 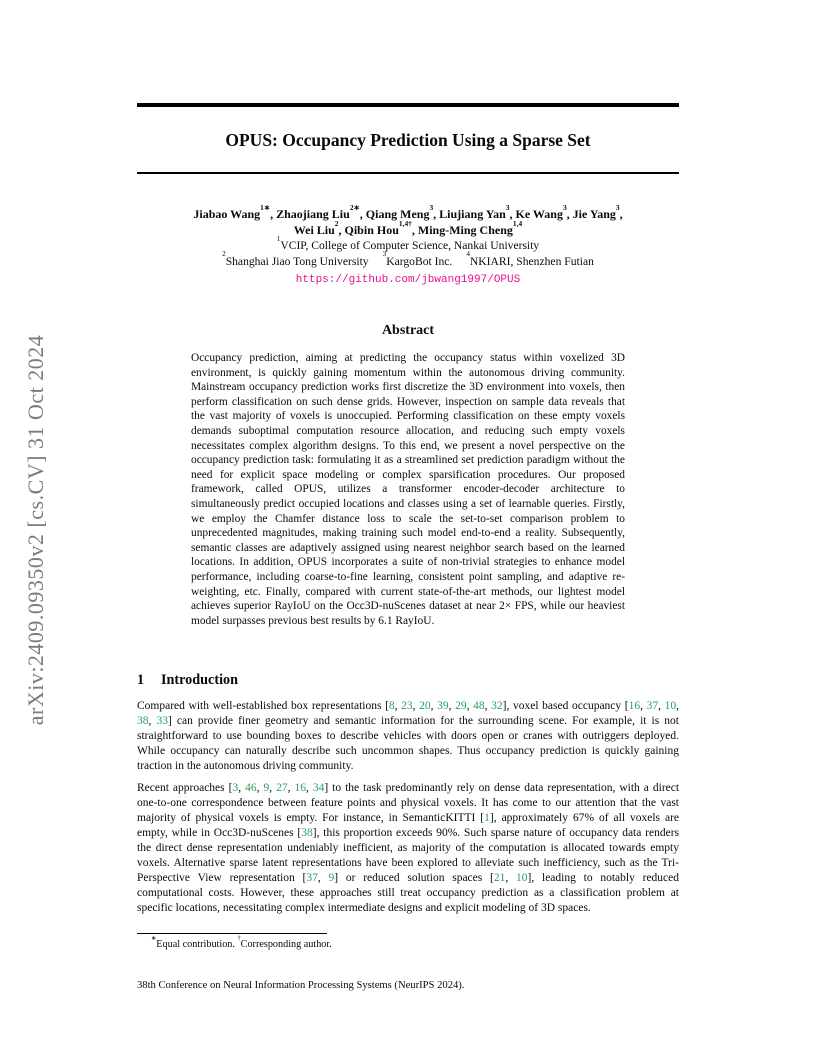 What do you see at coordinates (408, 330) in the screenshot?
I see `abstract-heading: Abstract` at bounding box center [408, 330].